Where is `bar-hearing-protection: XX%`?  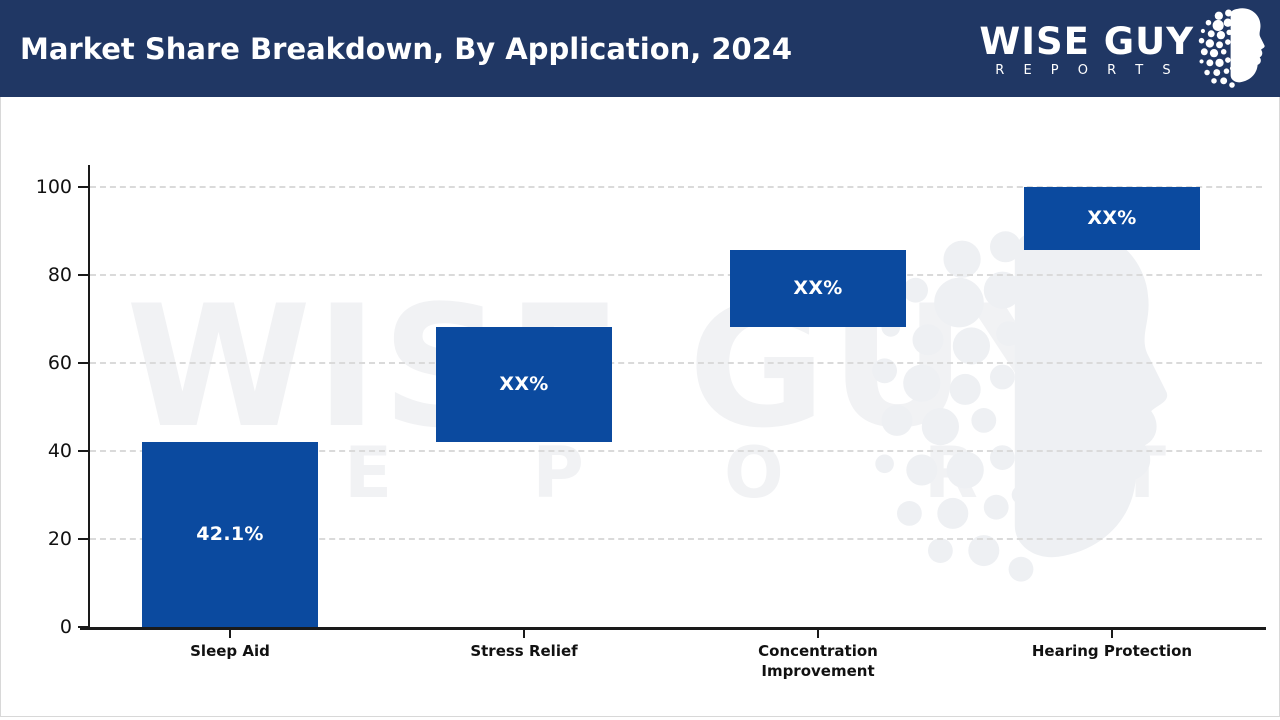
bar-hearing-protection: XX% is located at coordinates (1112, 218).